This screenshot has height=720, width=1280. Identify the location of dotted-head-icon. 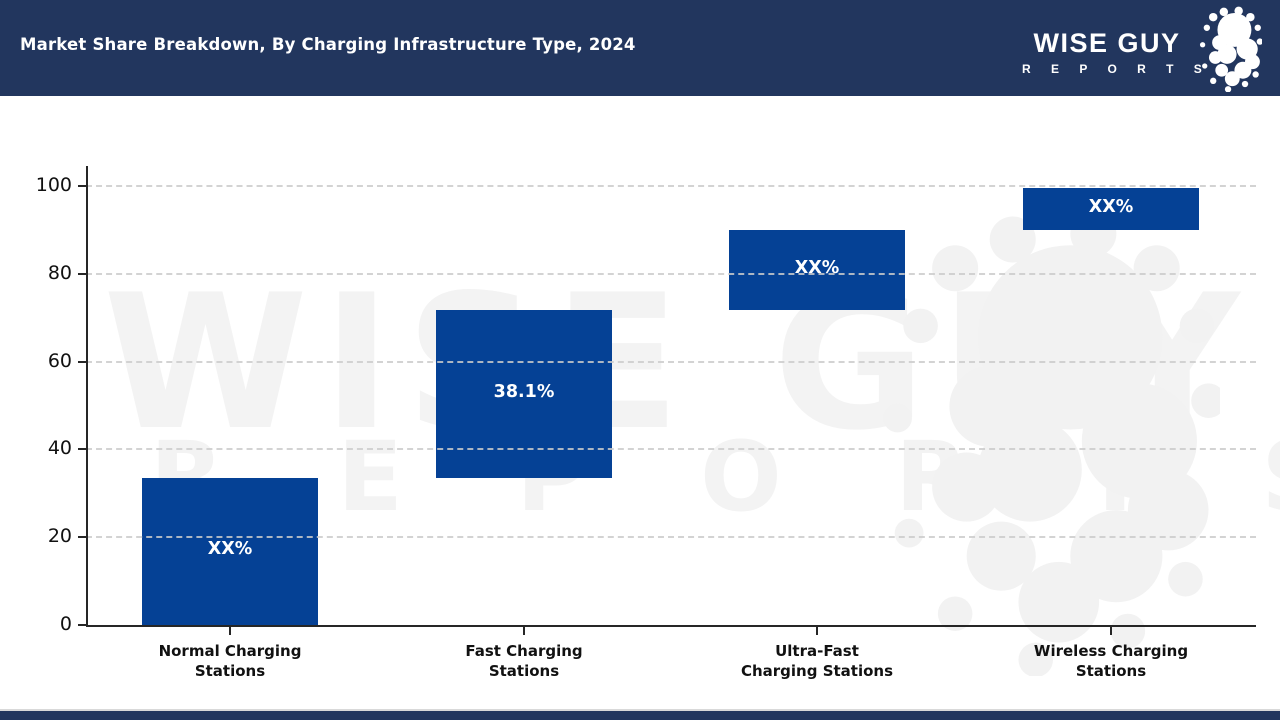
(1230, 49).